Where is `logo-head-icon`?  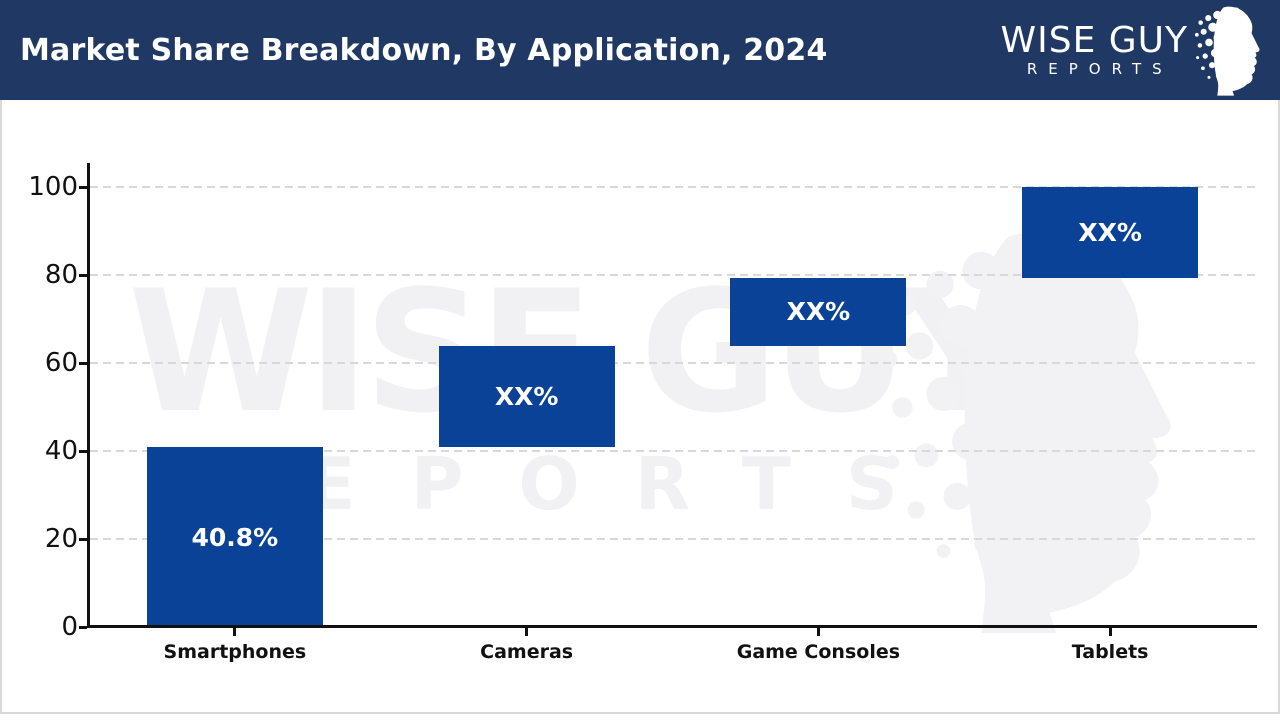 logo-head-icon is located at coordinates (1228, 50).